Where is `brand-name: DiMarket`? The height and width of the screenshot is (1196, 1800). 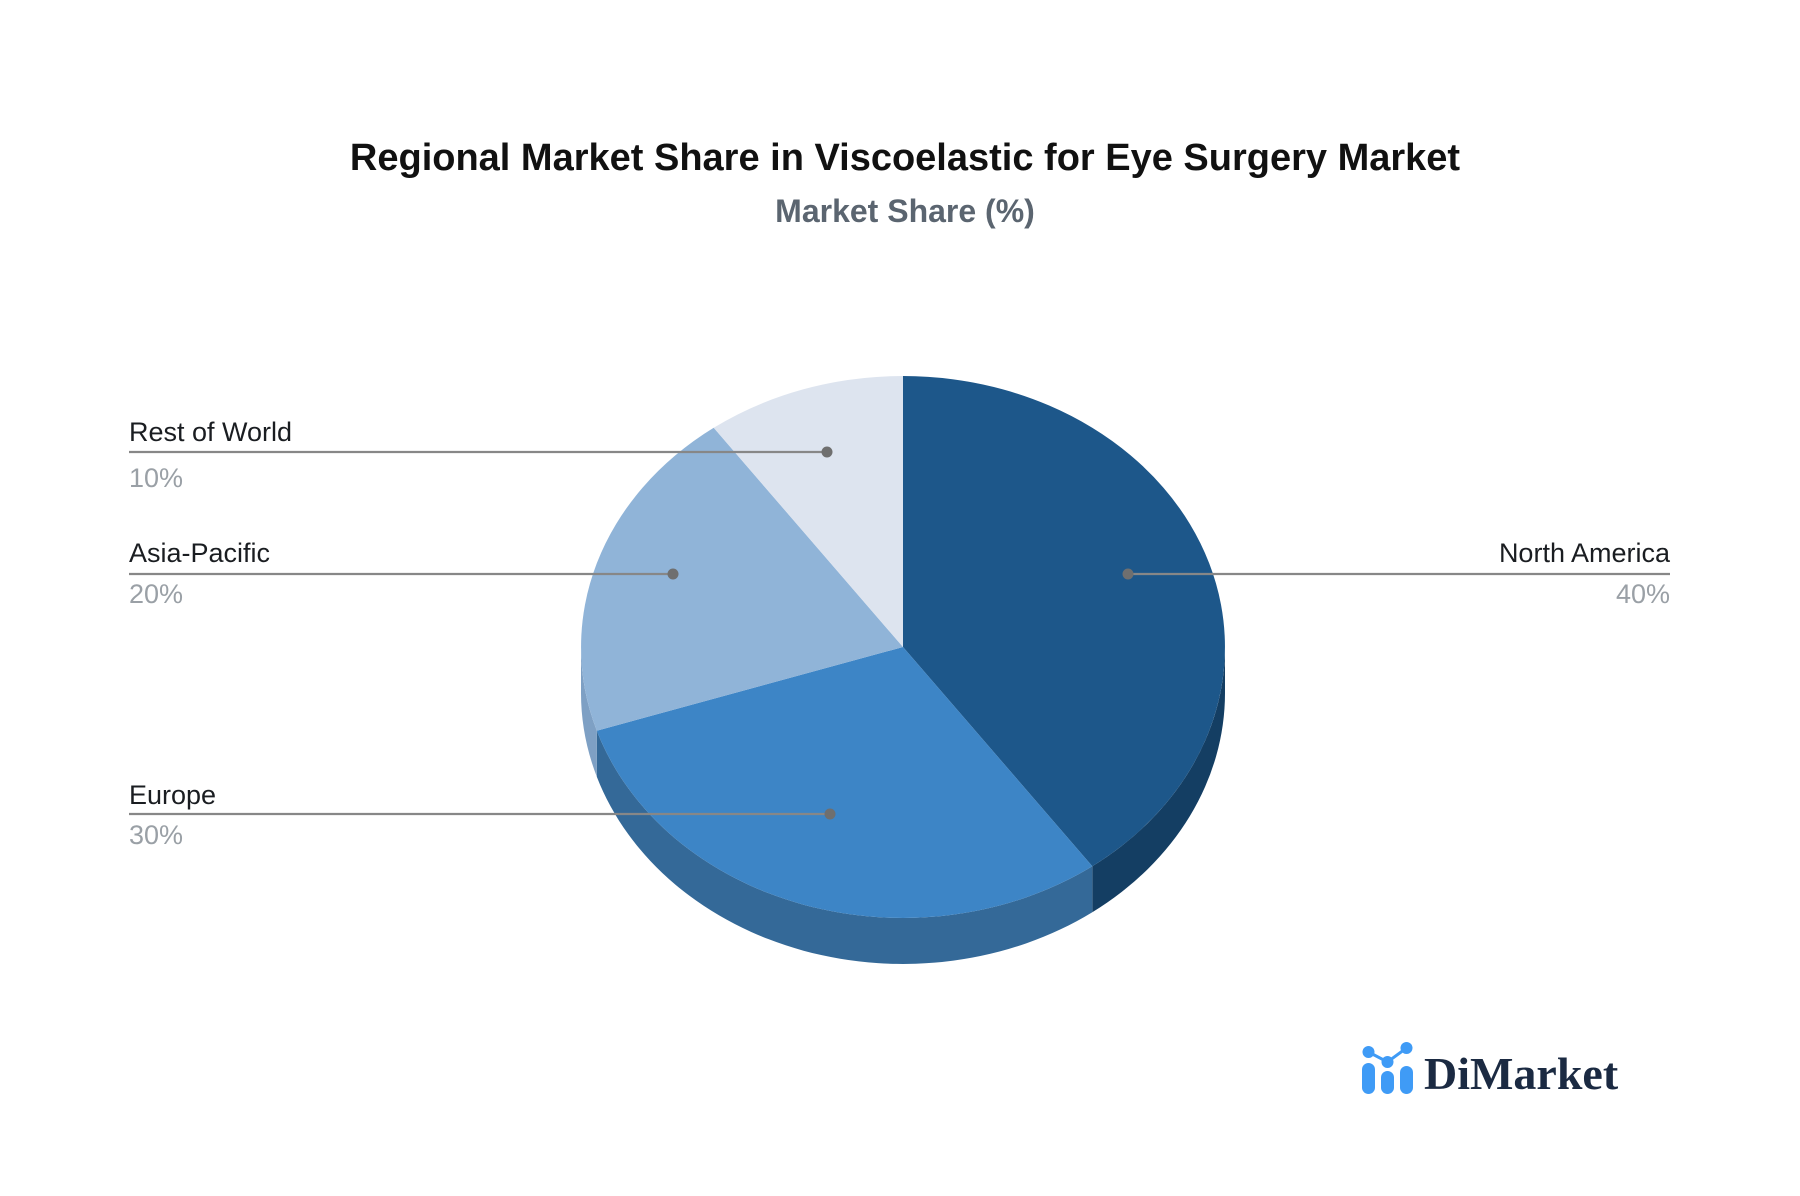
brand-name: DiMarket is located at coordinates (1521, 1073).